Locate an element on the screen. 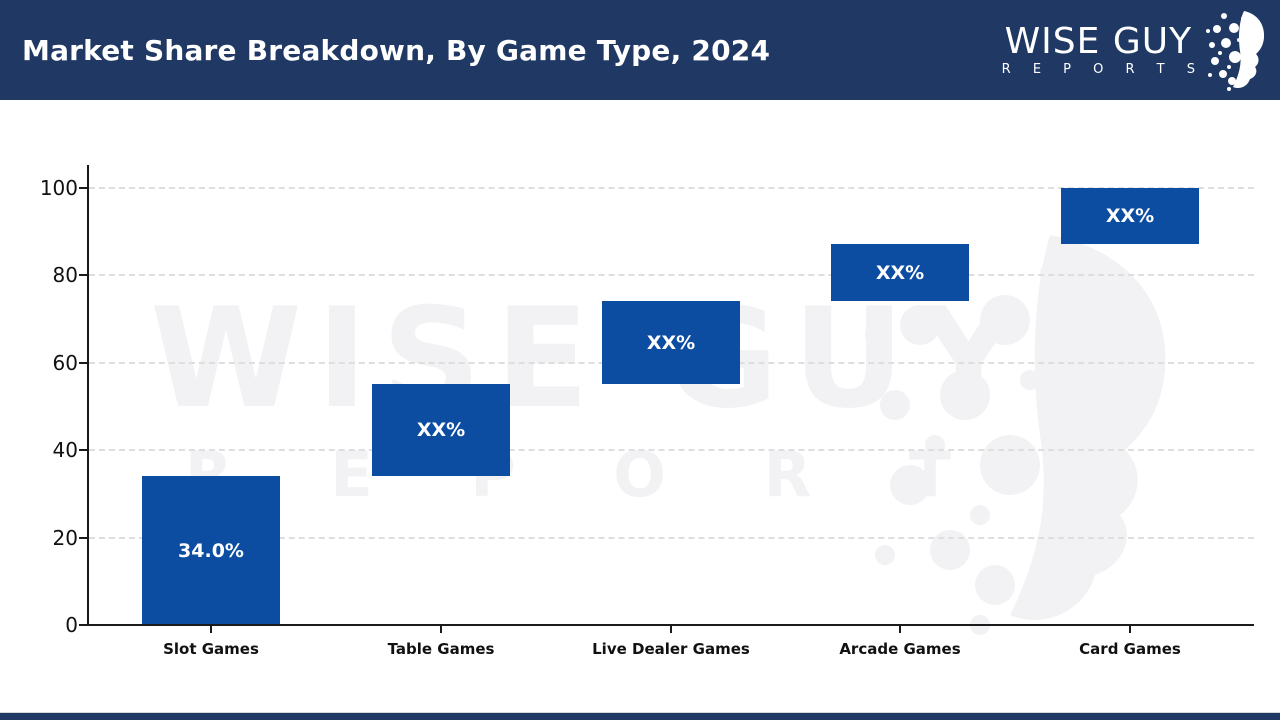  y-tick-label: 100 is located at coordinates (58, 187).